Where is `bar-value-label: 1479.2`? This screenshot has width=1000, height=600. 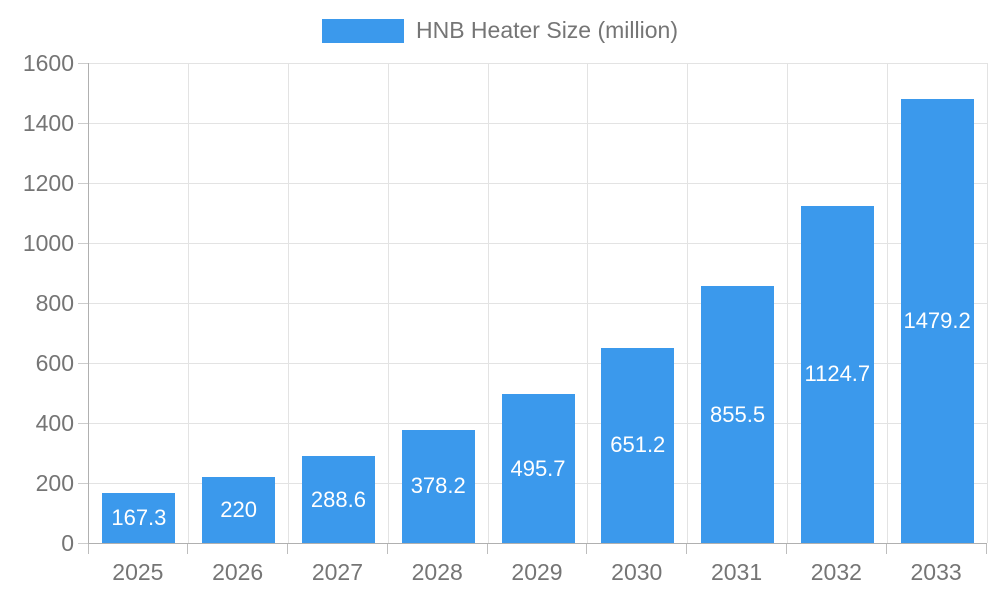
bar-value-label: 1479.2 is located at coordinates (937, 321).